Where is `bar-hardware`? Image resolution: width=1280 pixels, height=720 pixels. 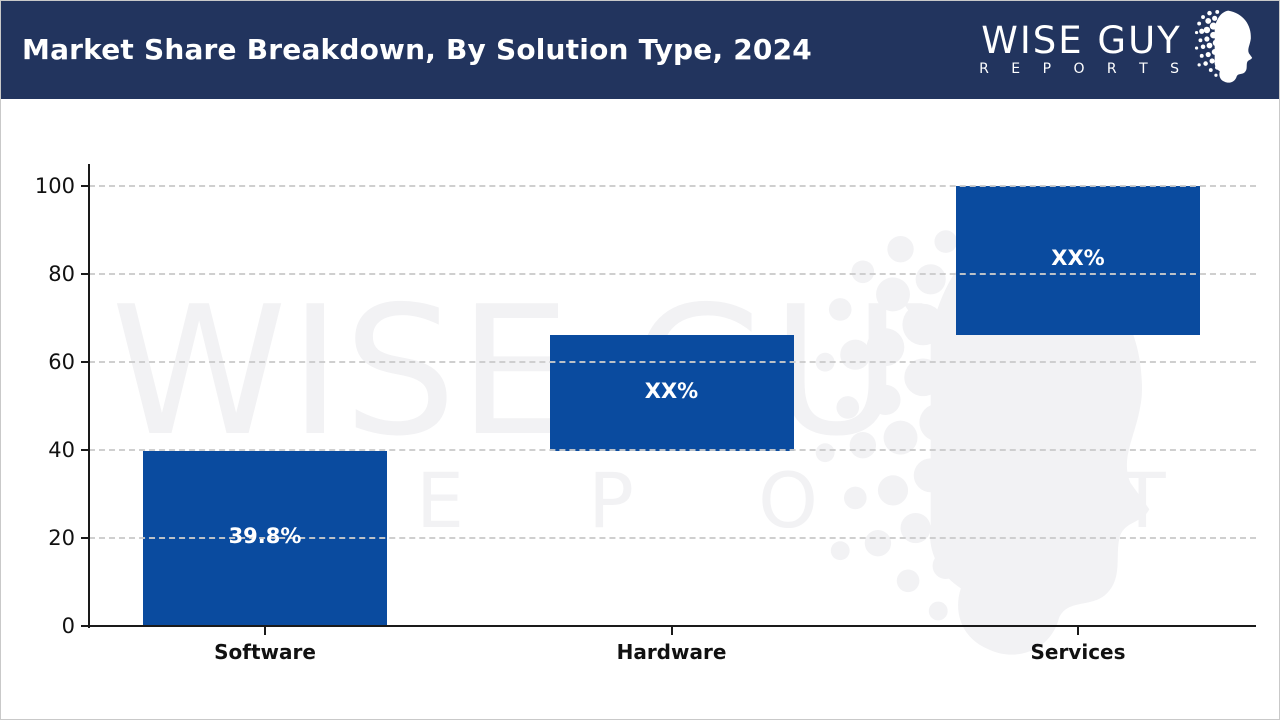 bar-hardware is located at coordinates (671, 392).